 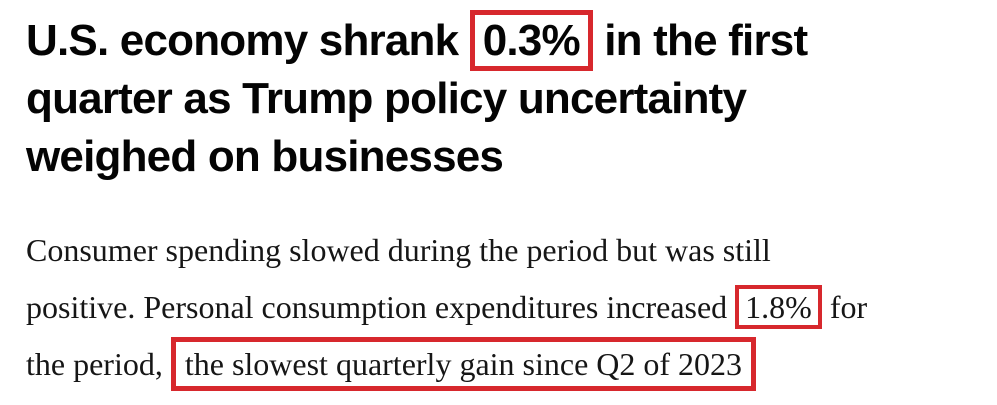 What do you see at coordinates (700, 40) in the screenshot?
I see `headline-text-segment-2: in the first` at bounding box center [700, 40].